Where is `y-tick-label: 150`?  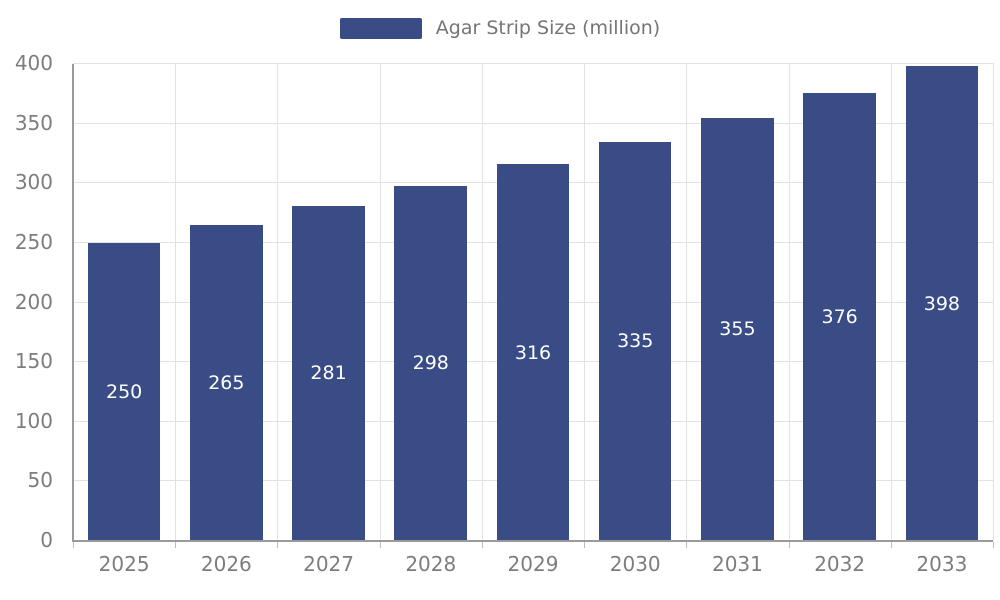
y-tick-label: 150 is located at coordinates (33, 361).